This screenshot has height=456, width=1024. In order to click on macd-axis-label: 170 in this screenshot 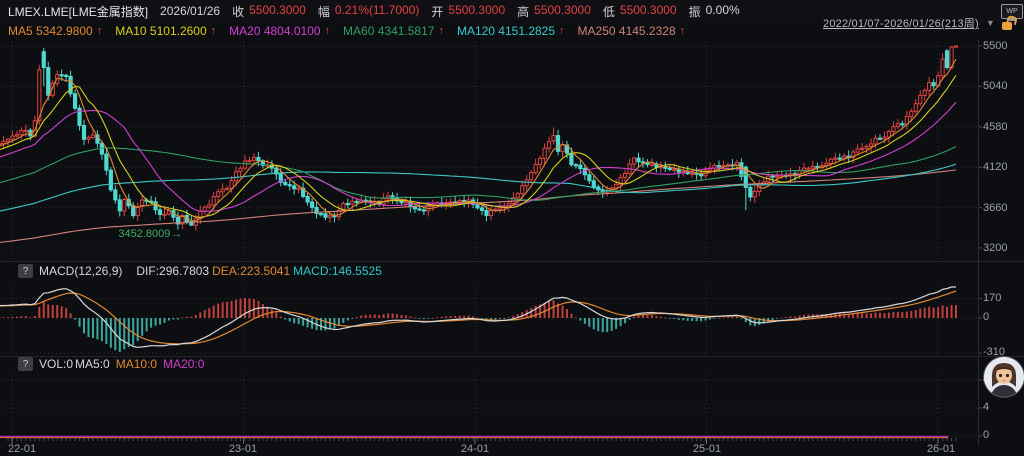, I will do `click(992, 298)`.